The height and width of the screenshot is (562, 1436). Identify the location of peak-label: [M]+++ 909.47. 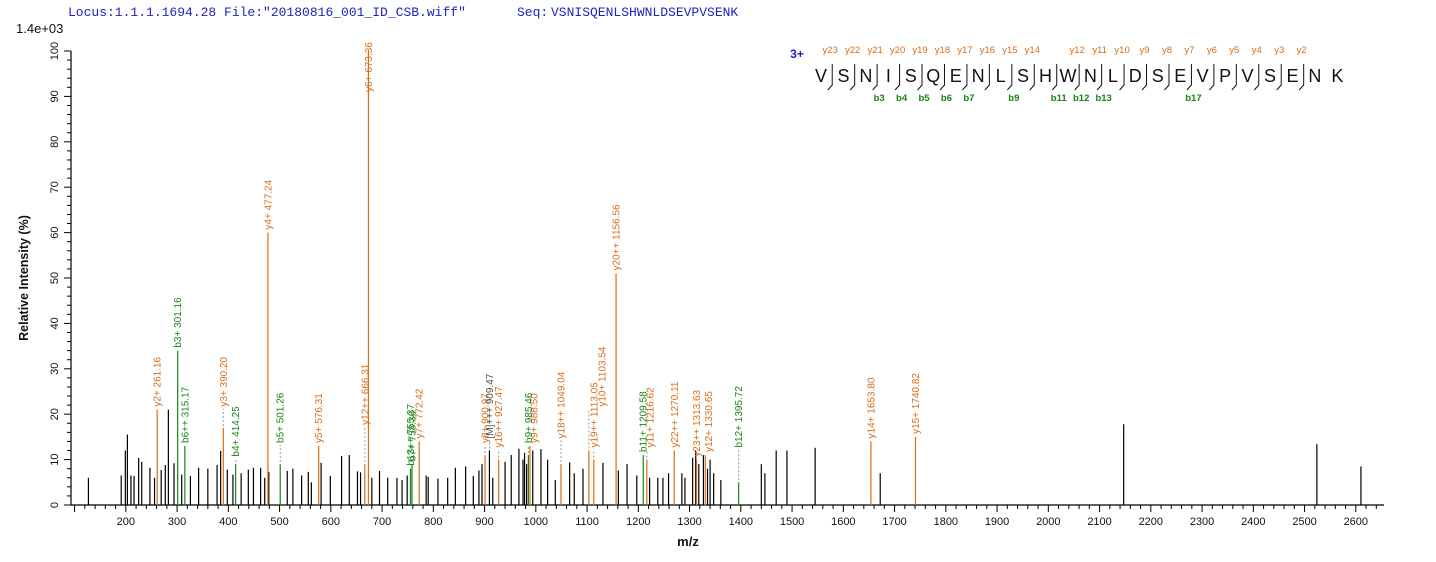
(490, 405).